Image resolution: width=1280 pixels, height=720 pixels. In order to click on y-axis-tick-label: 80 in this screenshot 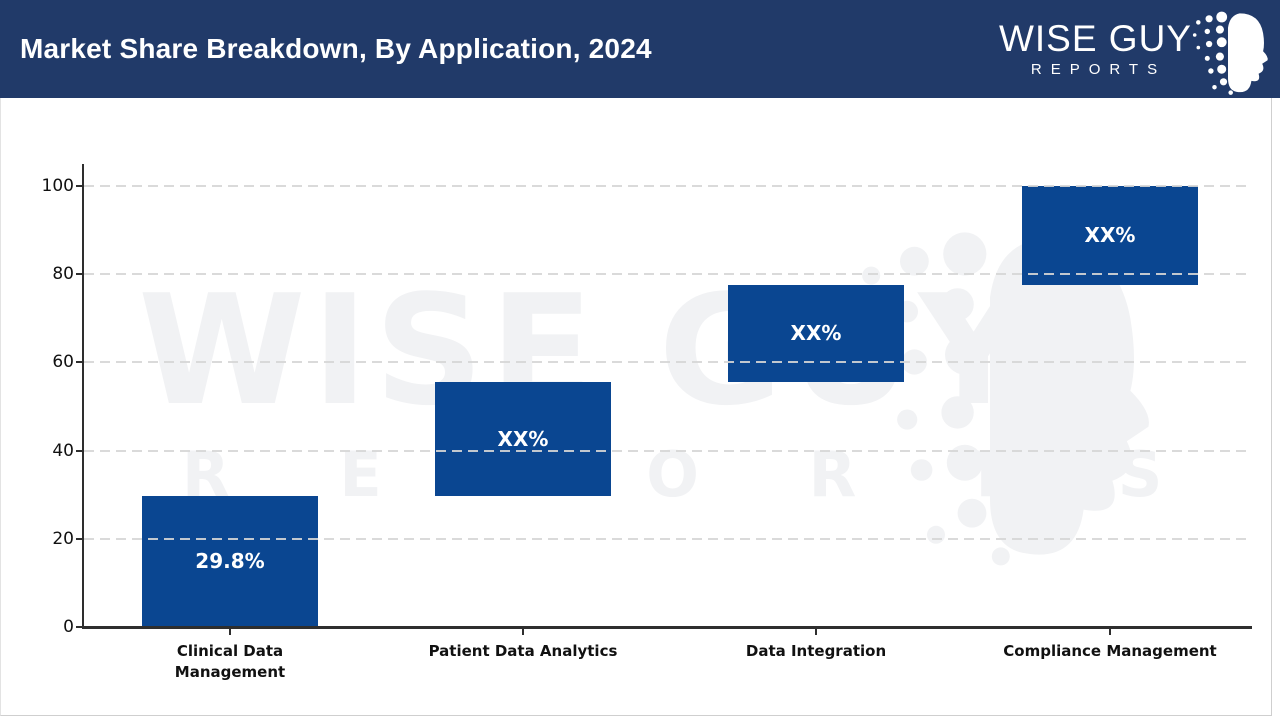, I will do `click(63, 274)`.